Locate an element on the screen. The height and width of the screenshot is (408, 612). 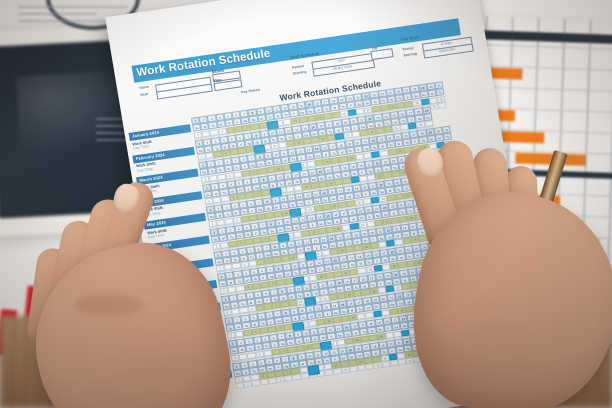
left-knuckle-shade is located at coordinates (109, 305).